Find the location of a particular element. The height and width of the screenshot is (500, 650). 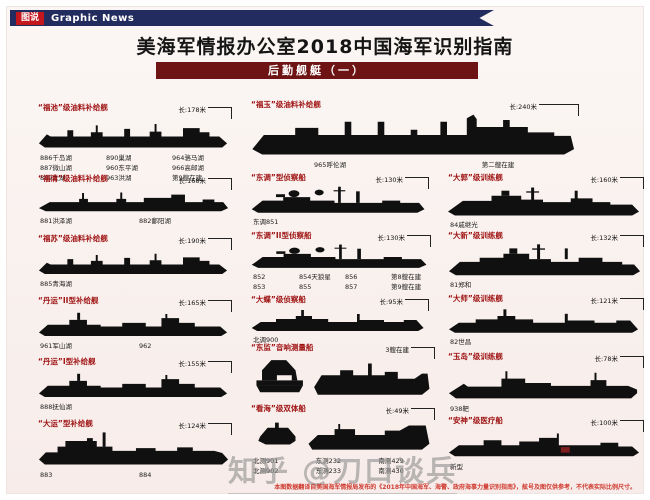

watermark: 知乎 @刀口谈兵 is located at coordinates (343, 471).